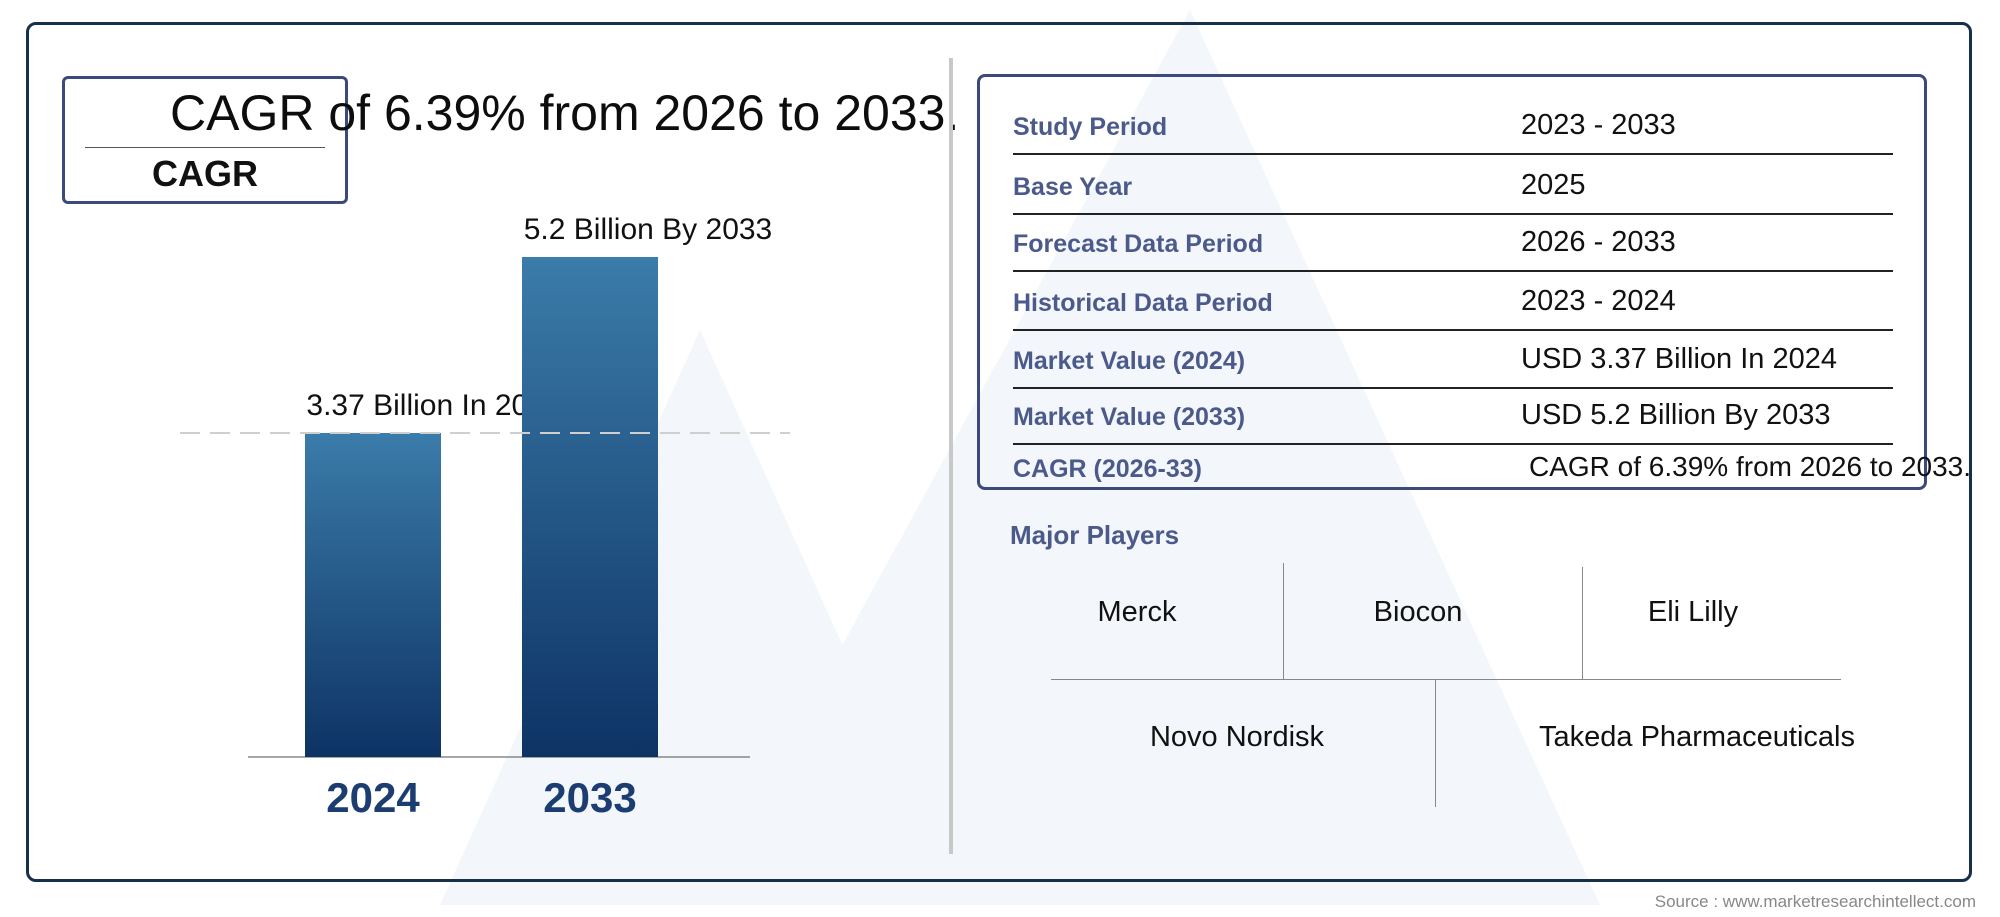 Image resolution: width=2000 pixels, height=917 pixels. What do you see at coordinates (589, 797) in the screenshot?
I see `category-label-2033: 2033` at bounding box center [589, 797].